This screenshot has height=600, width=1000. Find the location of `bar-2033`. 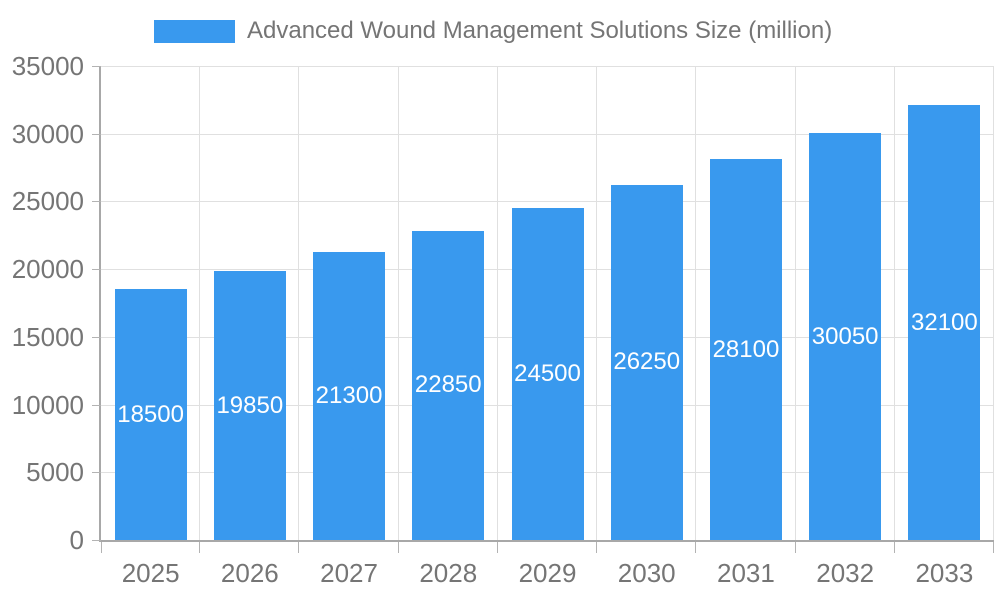

bar-2033 is located at coordinates (944, 322).